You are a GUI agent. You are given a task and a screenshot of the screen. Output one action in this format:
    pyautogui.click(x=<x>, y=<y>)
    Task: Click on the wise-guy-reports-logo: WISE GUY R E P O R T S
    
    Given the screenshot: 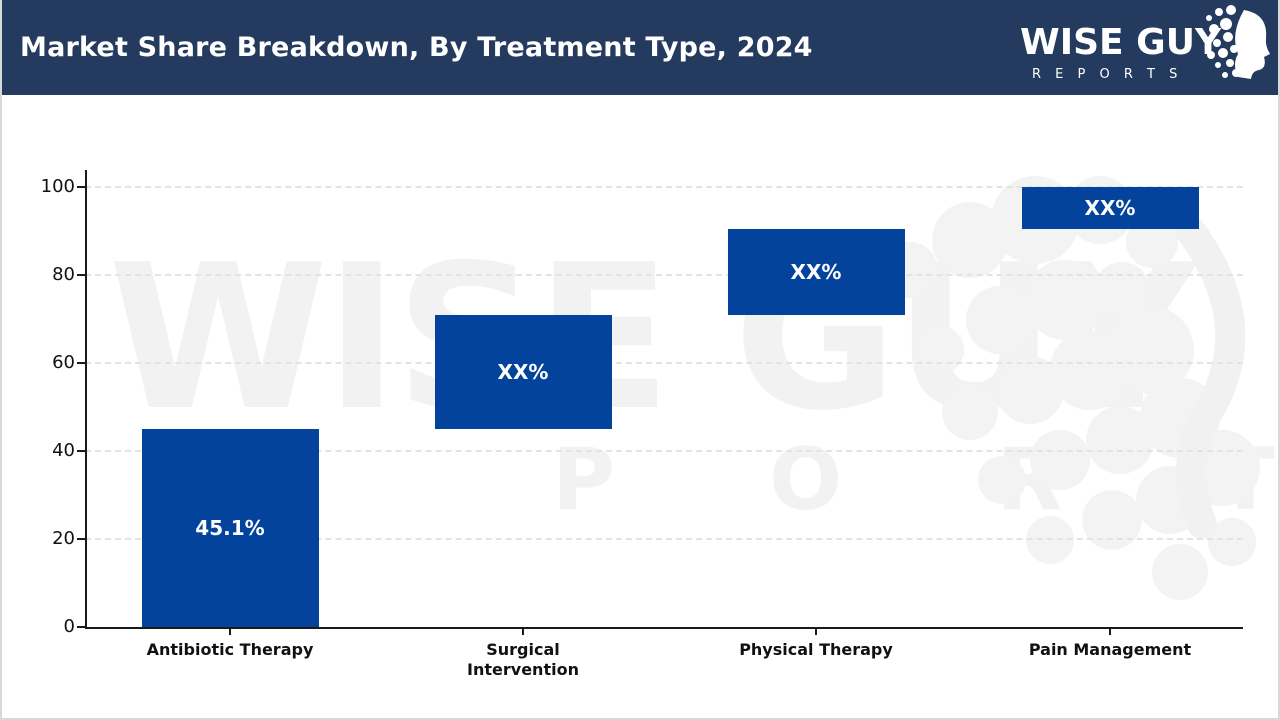 What is the action you would take?
    pyautogui.click(x=1145, y=43)
    